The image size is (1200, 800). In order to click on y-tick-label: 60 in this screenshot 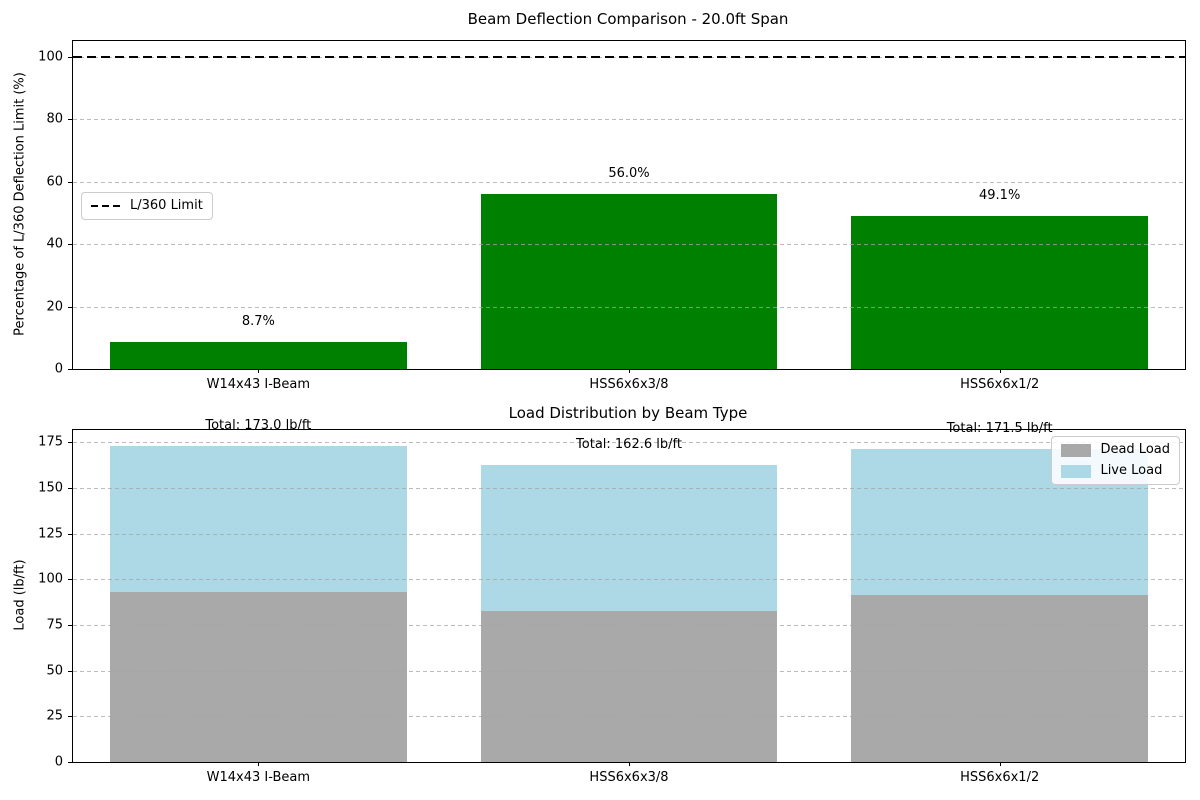, I will do `click(54, 182)`.